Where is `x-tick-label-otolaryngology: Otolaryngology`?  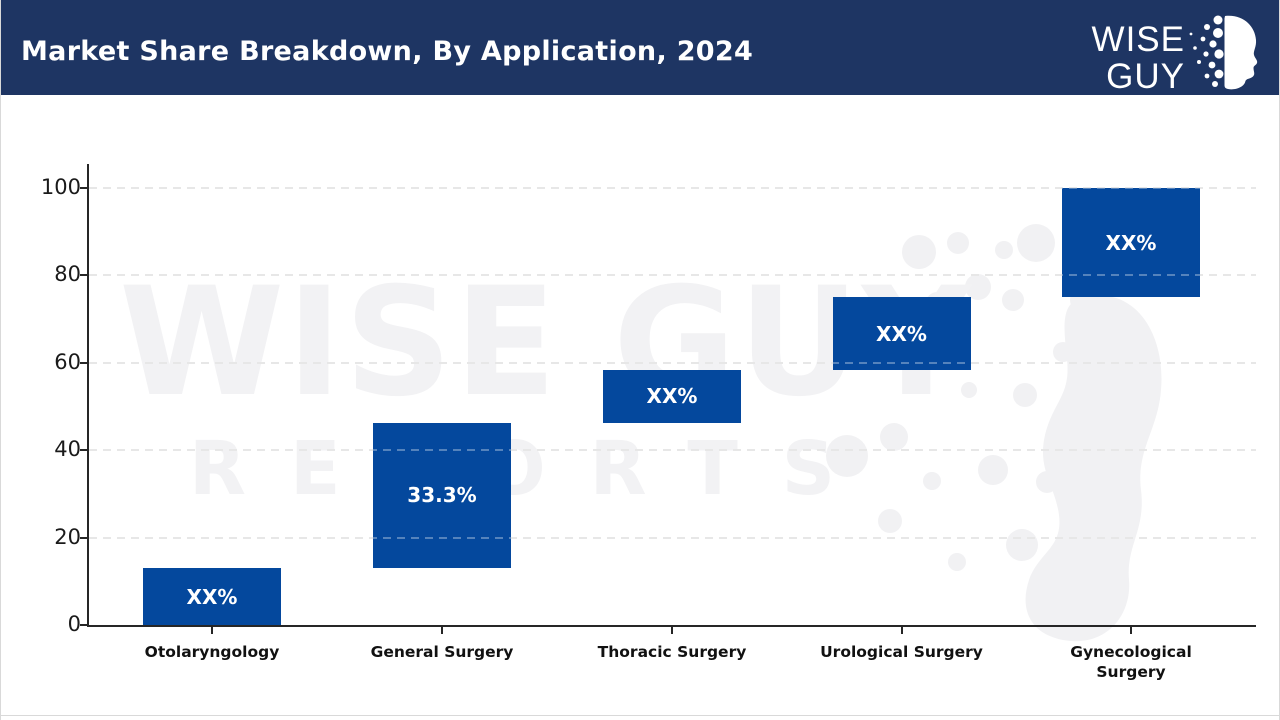
x-tick-label-otolaryngology: Otolaryngology is located at coordinates (212, 652).